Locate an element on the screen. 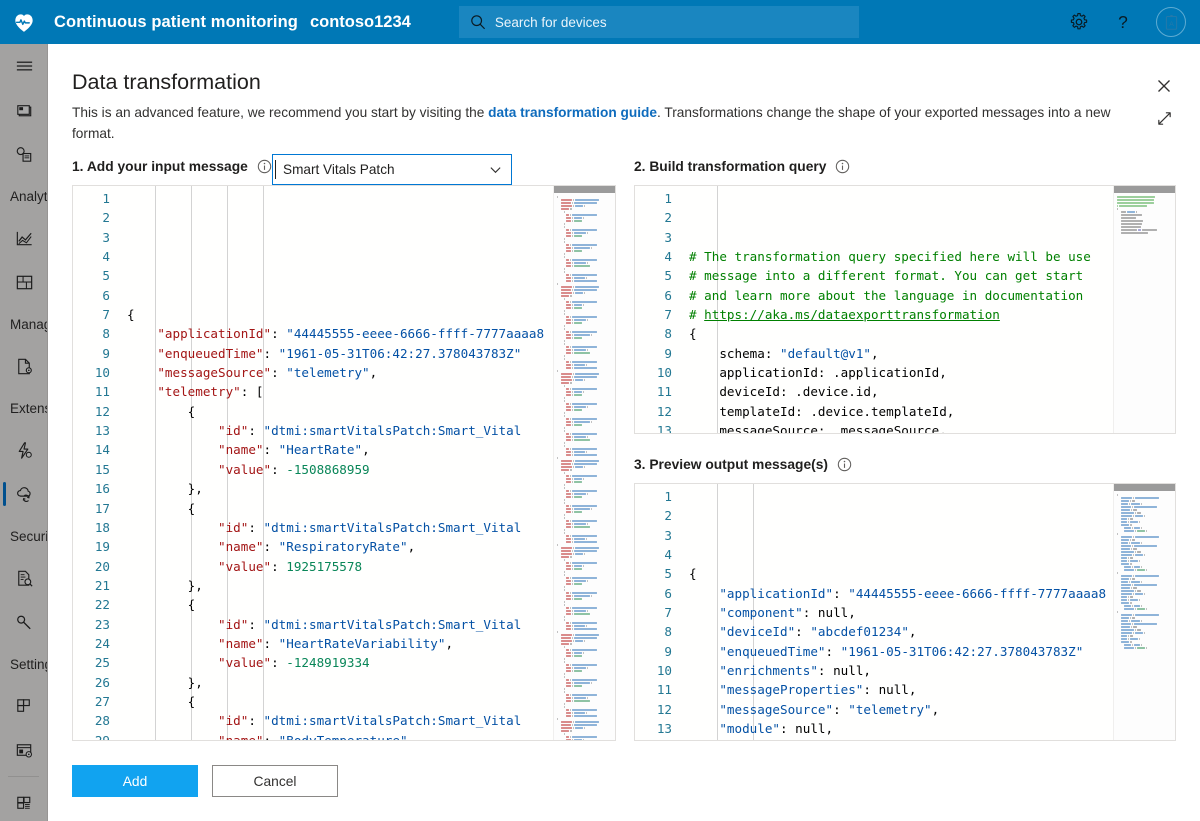  code-token: "applicationId" is located at coordinates (199, 334).